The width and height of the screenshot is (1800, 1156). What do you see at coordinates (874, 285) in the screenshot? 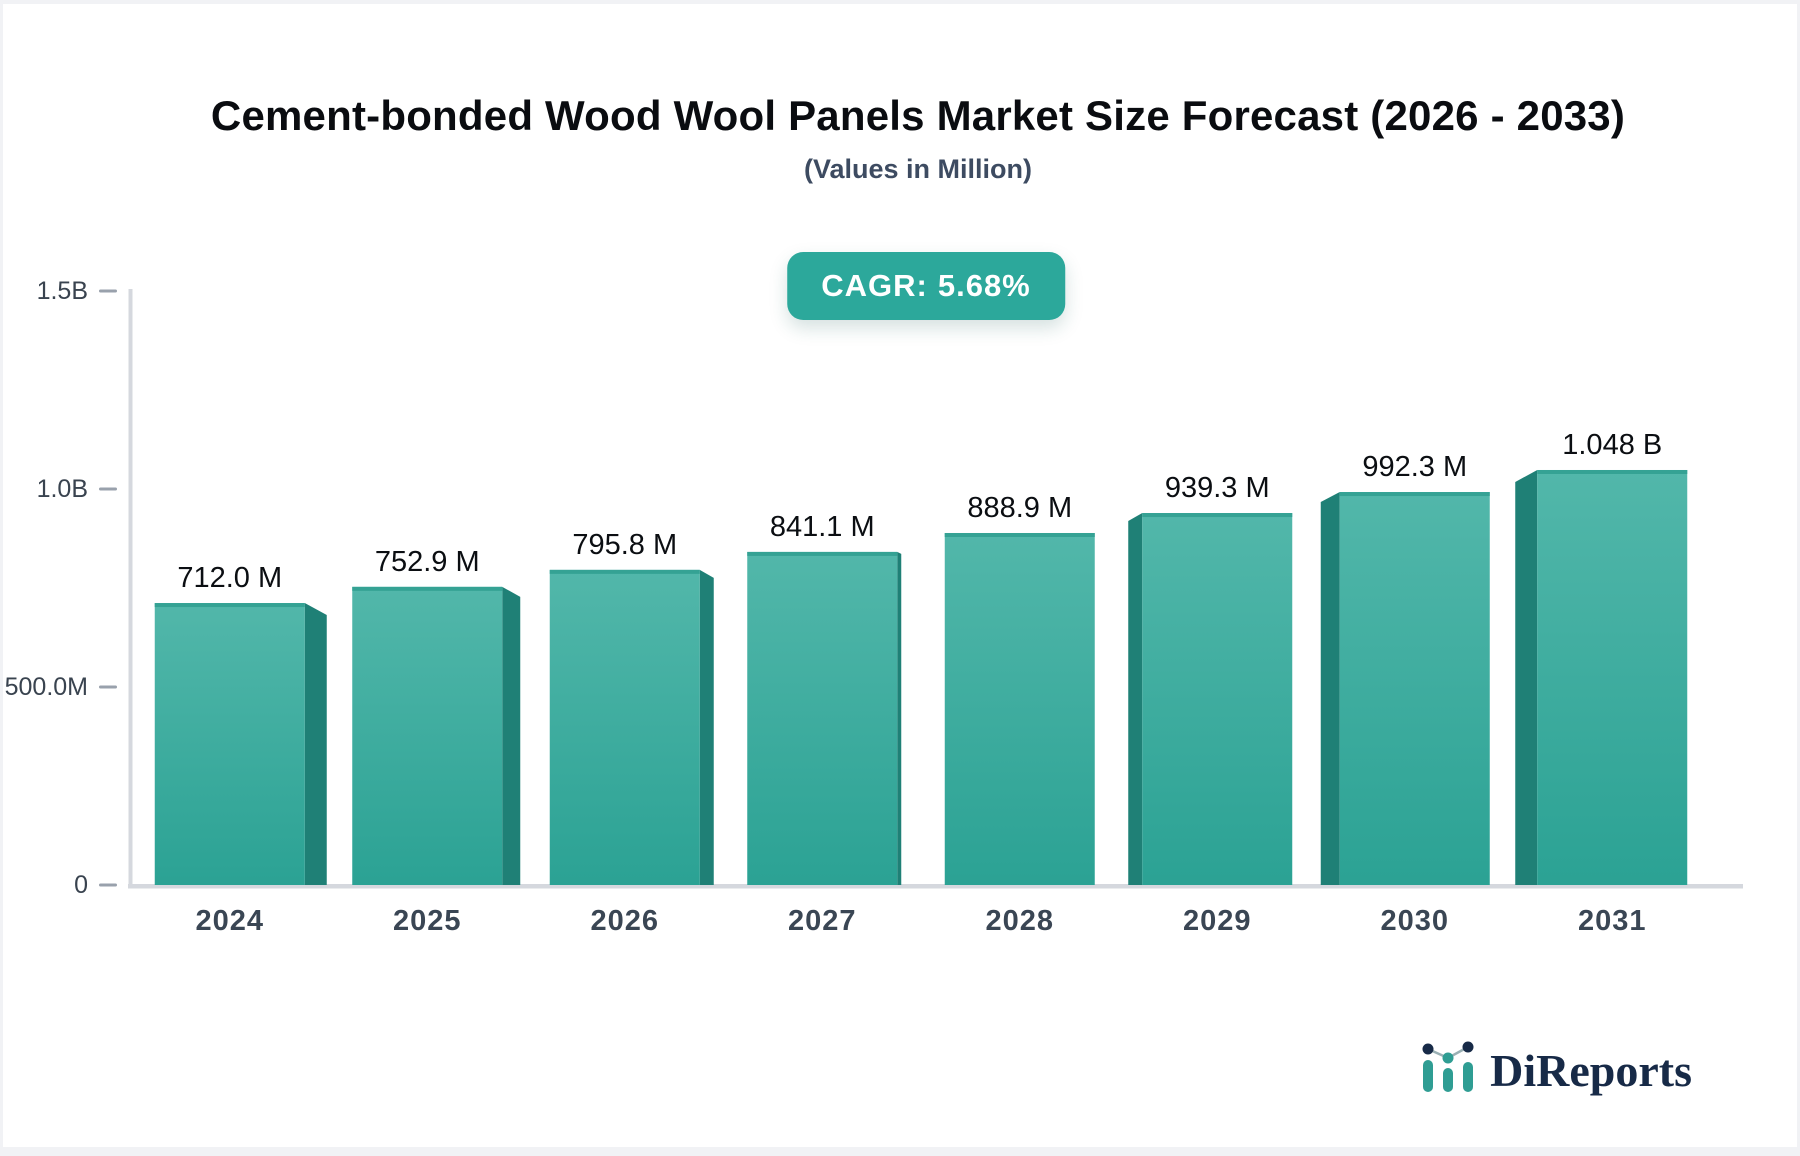
I see `cagr-label: CAGR:` at bounding box center [874, 285].